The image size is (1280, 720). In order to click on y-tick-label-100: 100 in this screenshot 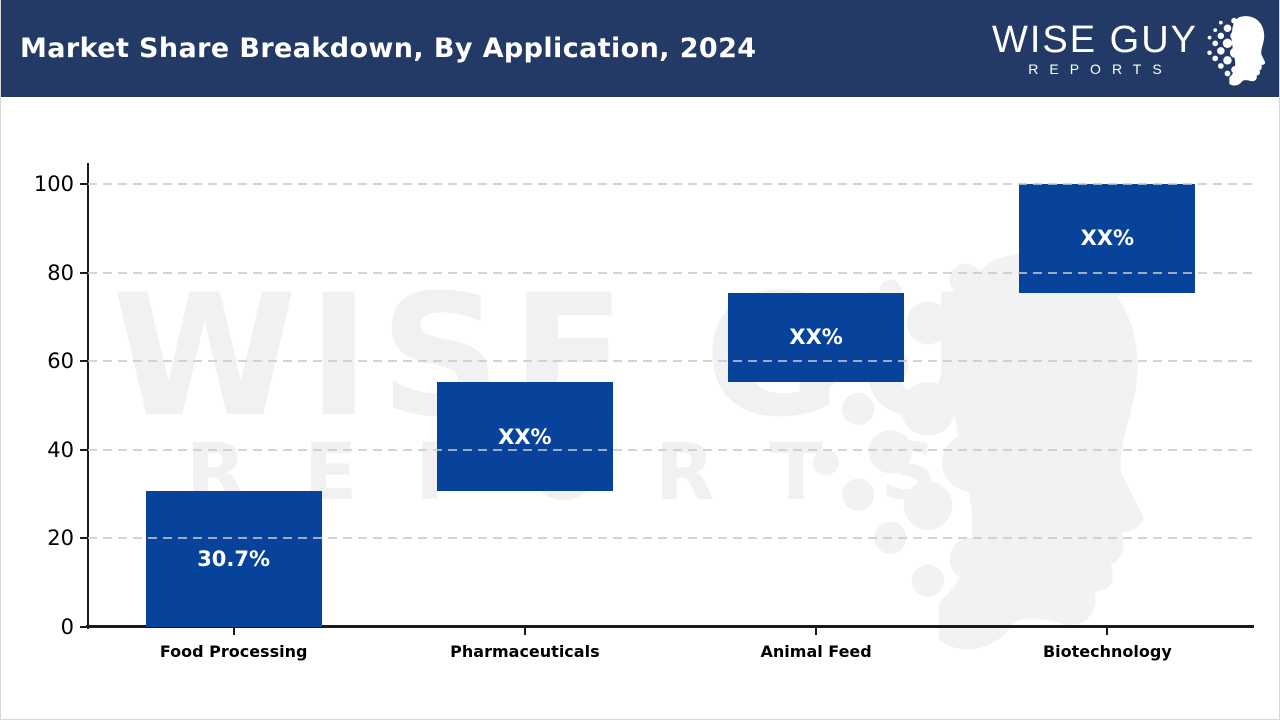, I will do `click(53, 184)`.